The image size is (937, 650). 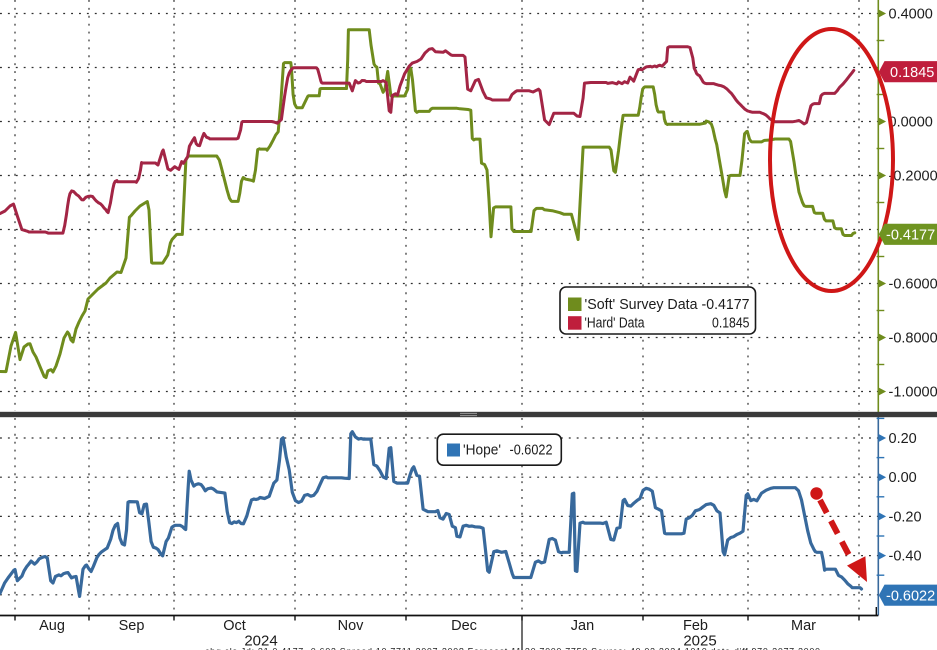 I want to click on svg-text: 0.0000, so click(x=911, y=123).